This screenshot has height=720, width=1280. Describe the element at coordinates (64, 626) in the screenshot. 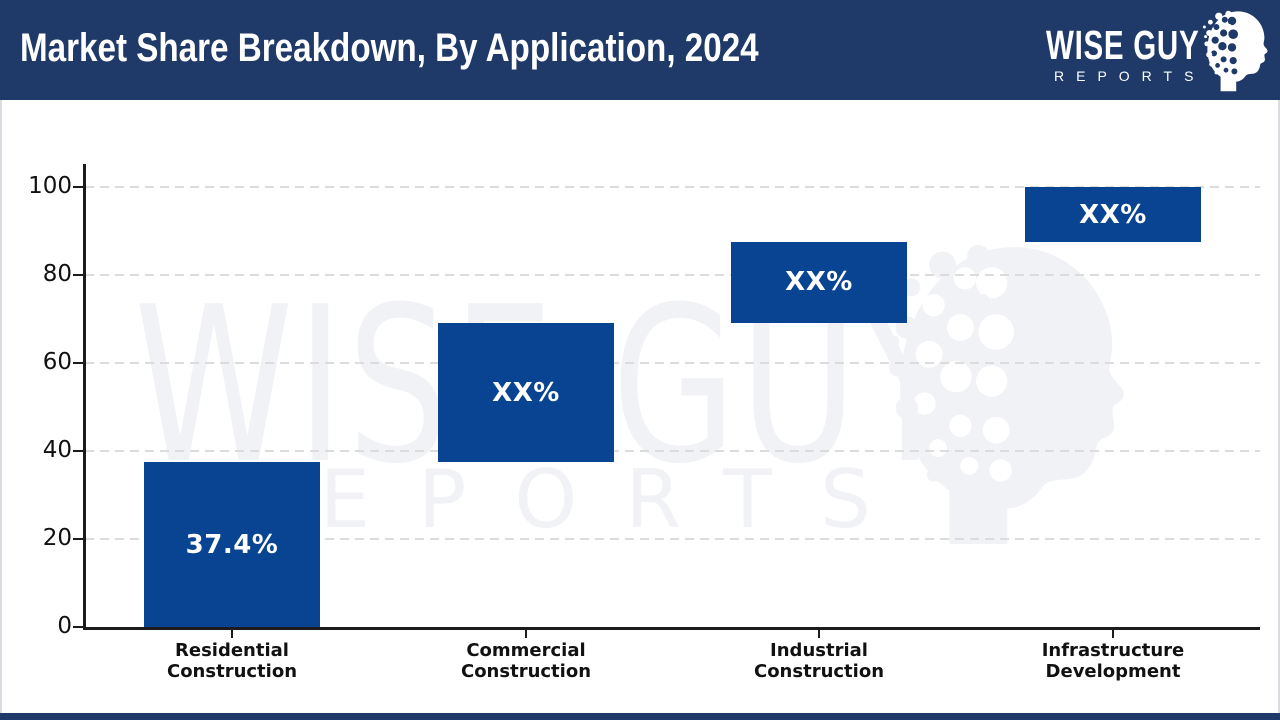

I see `y-tick-label: 0` at that location.